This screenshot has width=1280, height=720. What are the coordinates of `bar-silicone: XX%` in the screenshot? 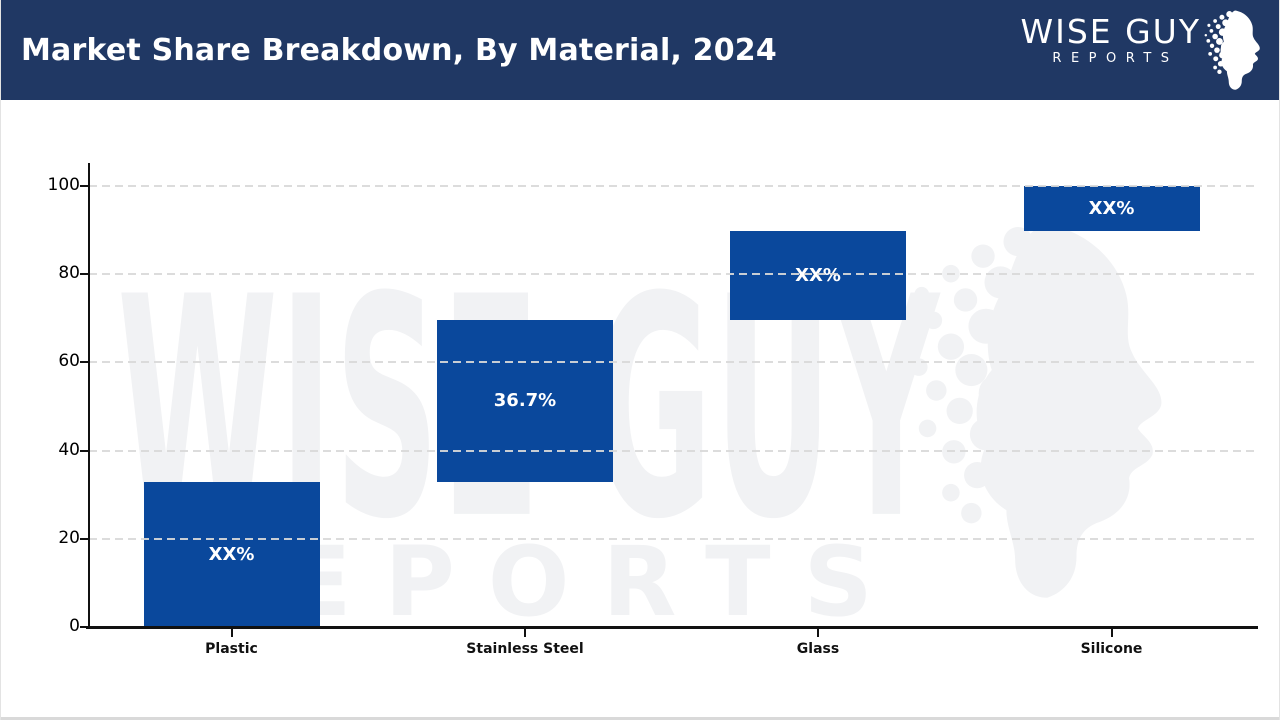 It's located at (1111, 209).